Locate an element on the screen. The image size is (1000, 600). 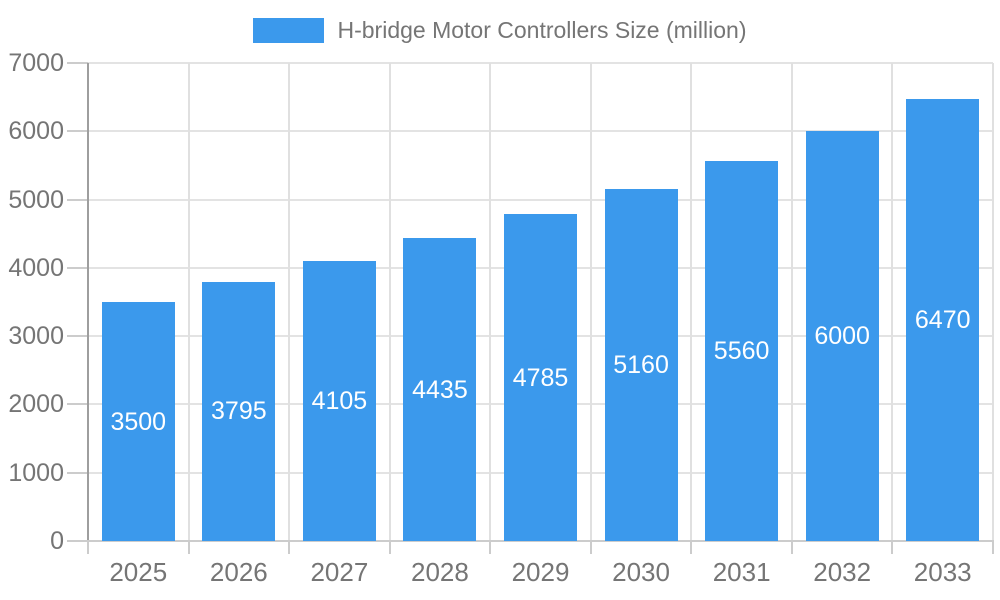
bar-value-label: 3500 is located at coordinates (138, 421).